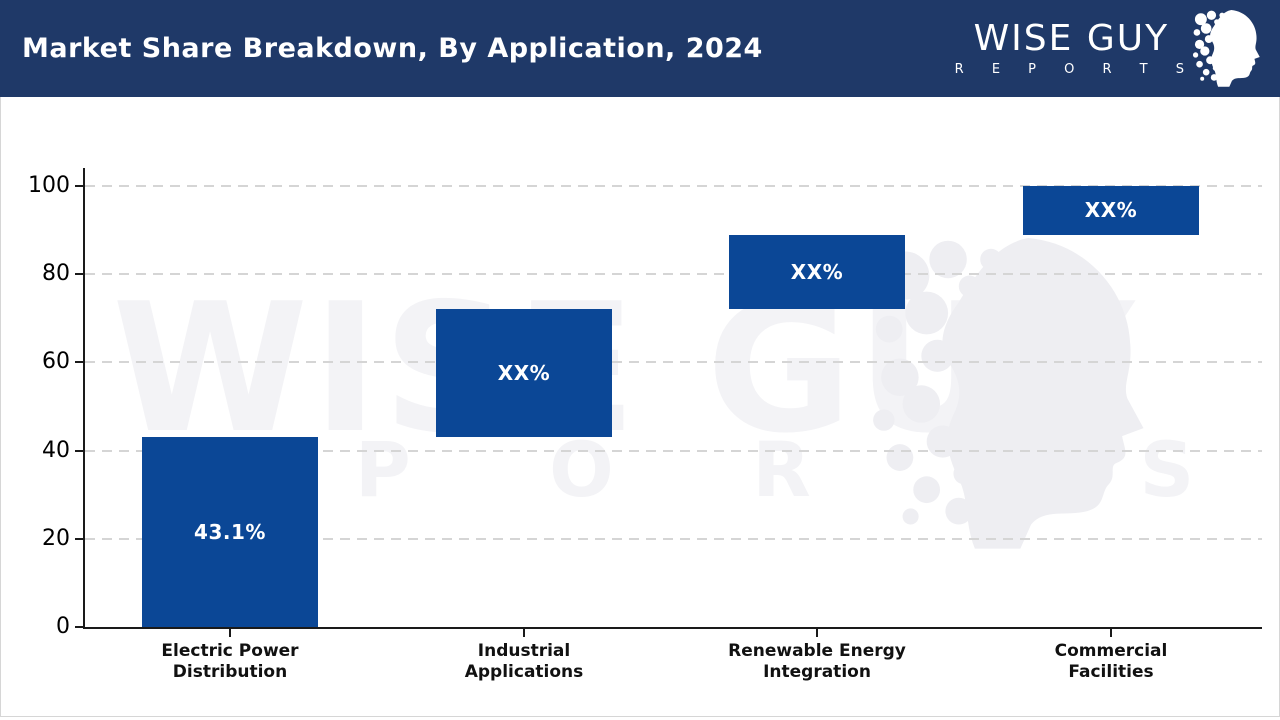 The width and height of the screenshot is (1280, 720). I want to click on logo-wordmark: WISE GUY, so click(1071, 38).